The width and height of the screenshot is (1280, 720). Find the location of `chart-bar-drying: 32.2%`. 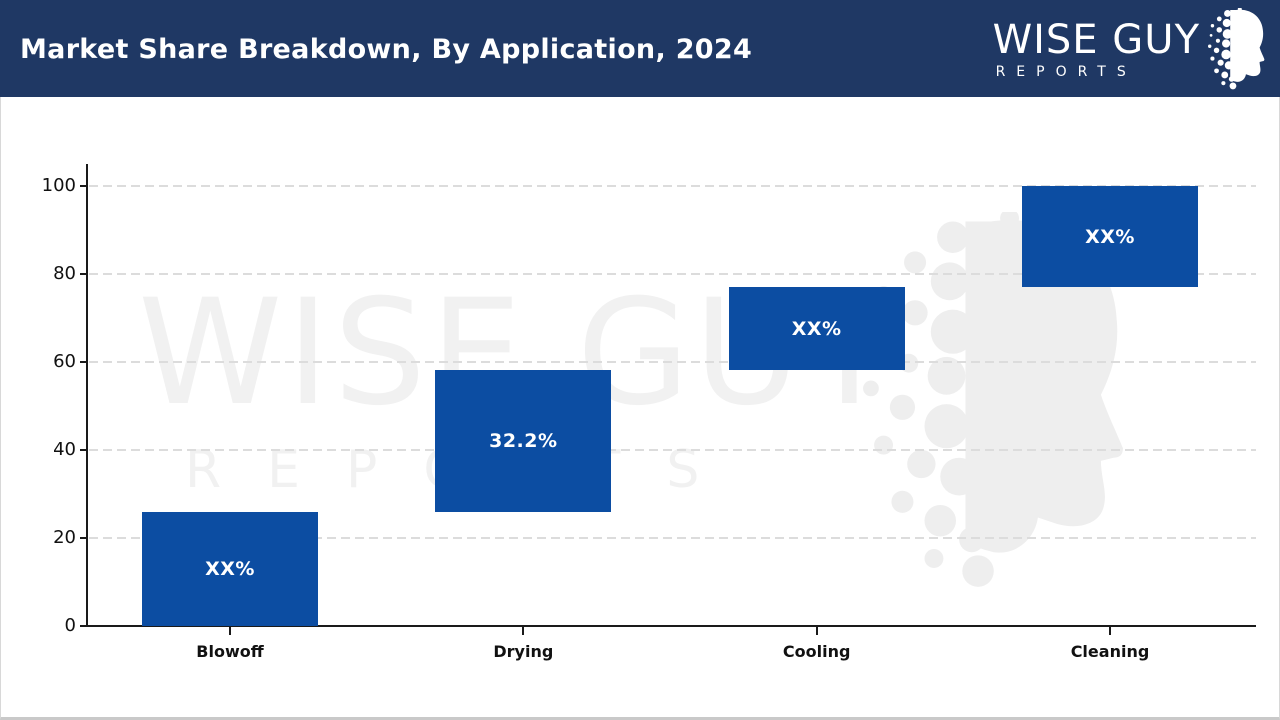

chart-bar-drying: 32.2% is located at coordinates (523, 440).